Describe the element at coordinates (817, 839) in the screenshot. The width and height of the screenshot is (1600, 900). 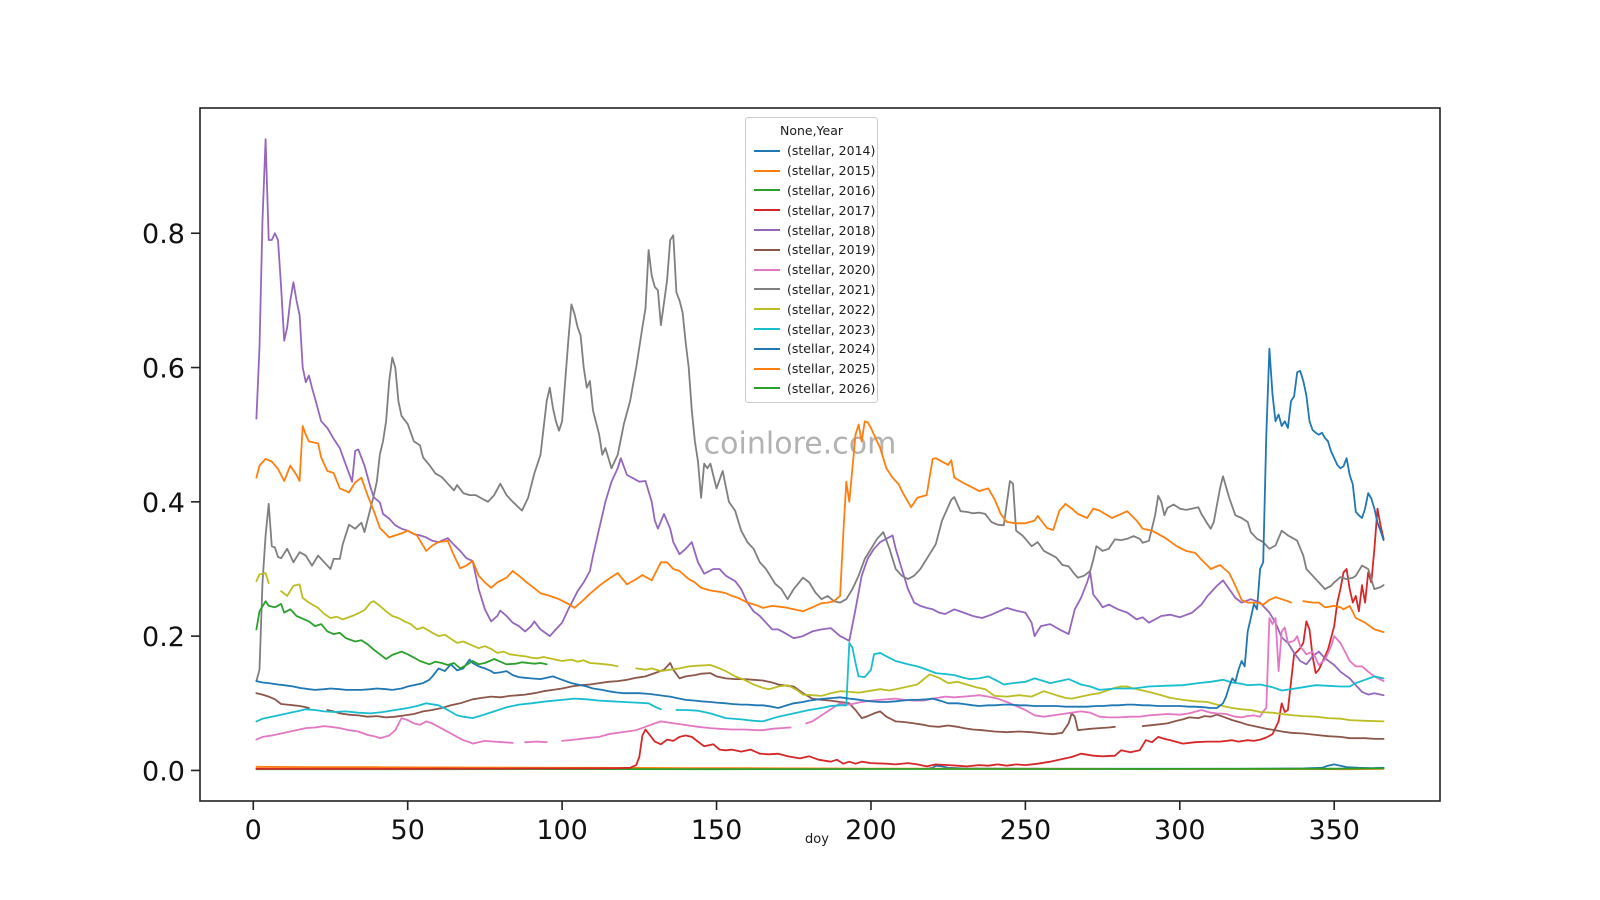
I see `x-axis-label: doy` at that location.